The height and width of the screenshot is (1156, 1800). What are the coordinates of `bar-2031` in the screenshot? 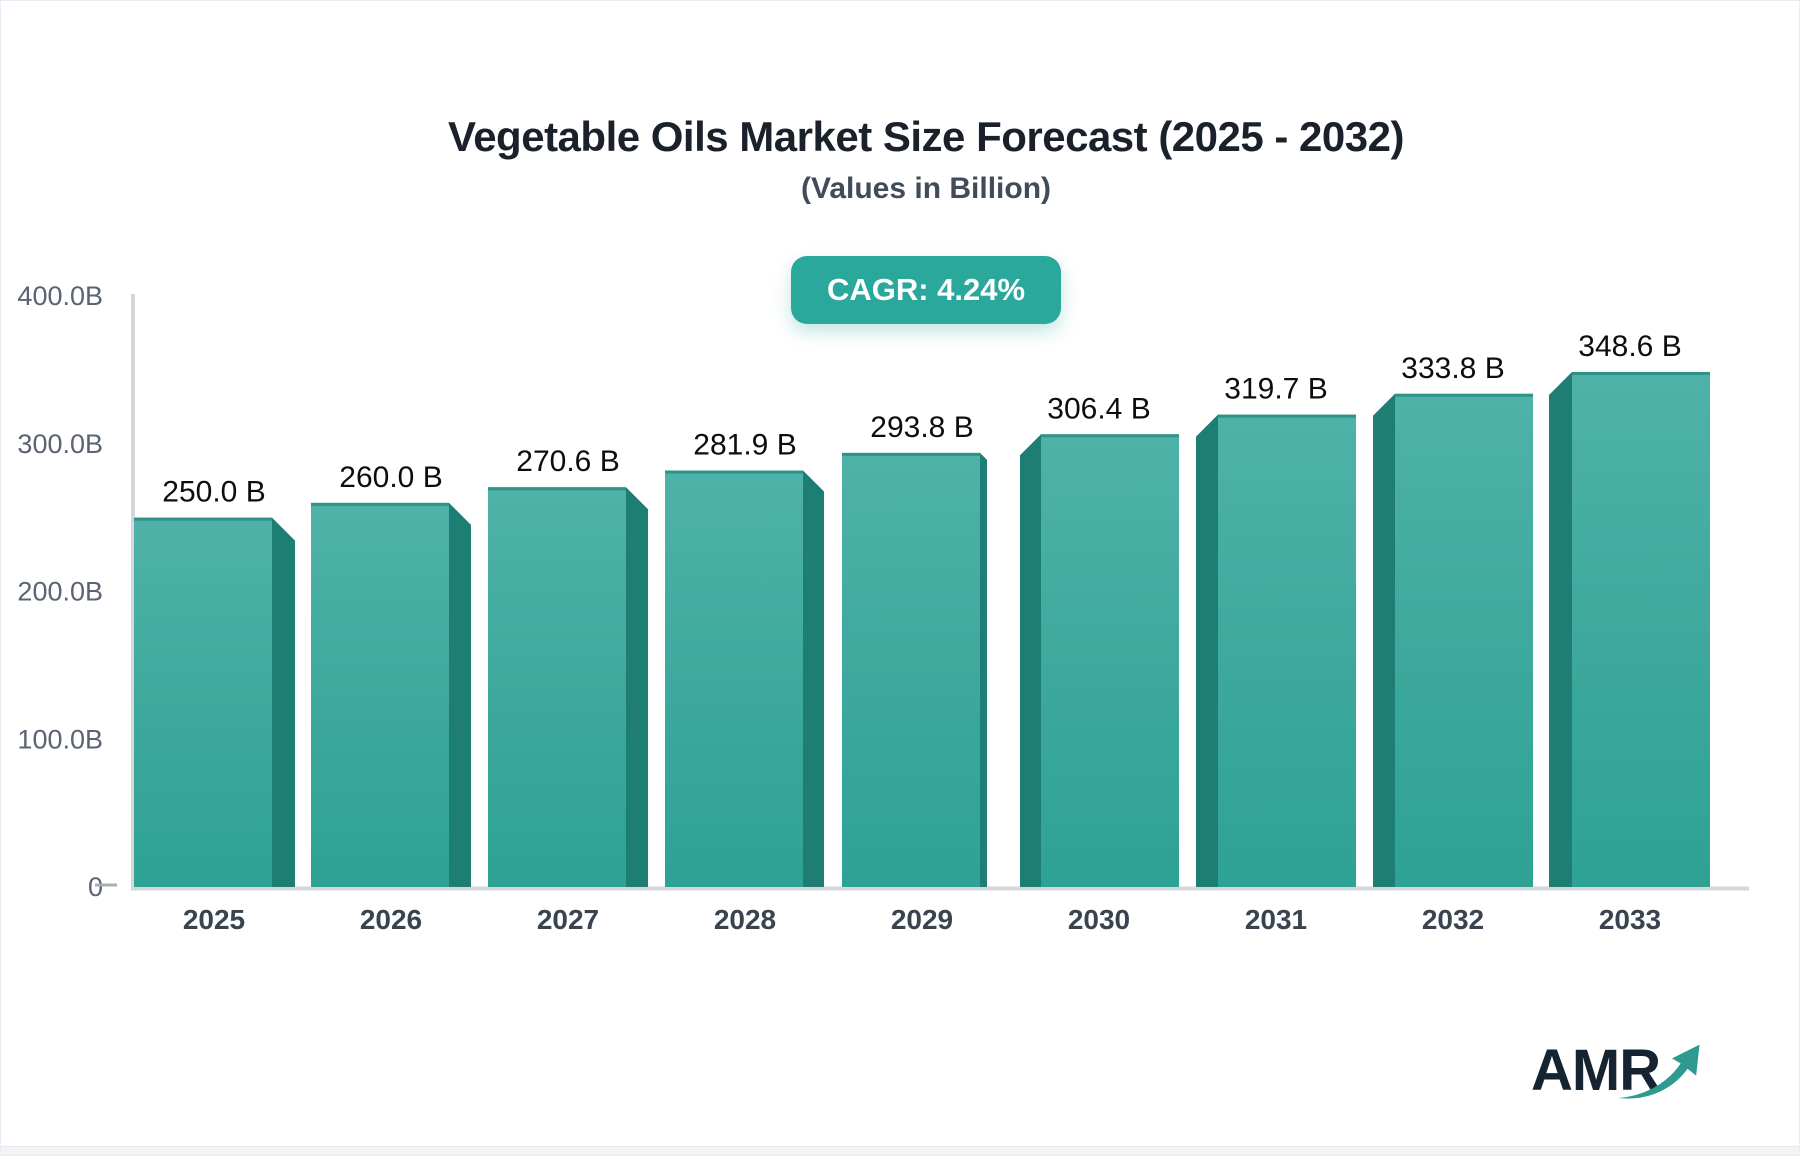 It's located at (1276, 650).